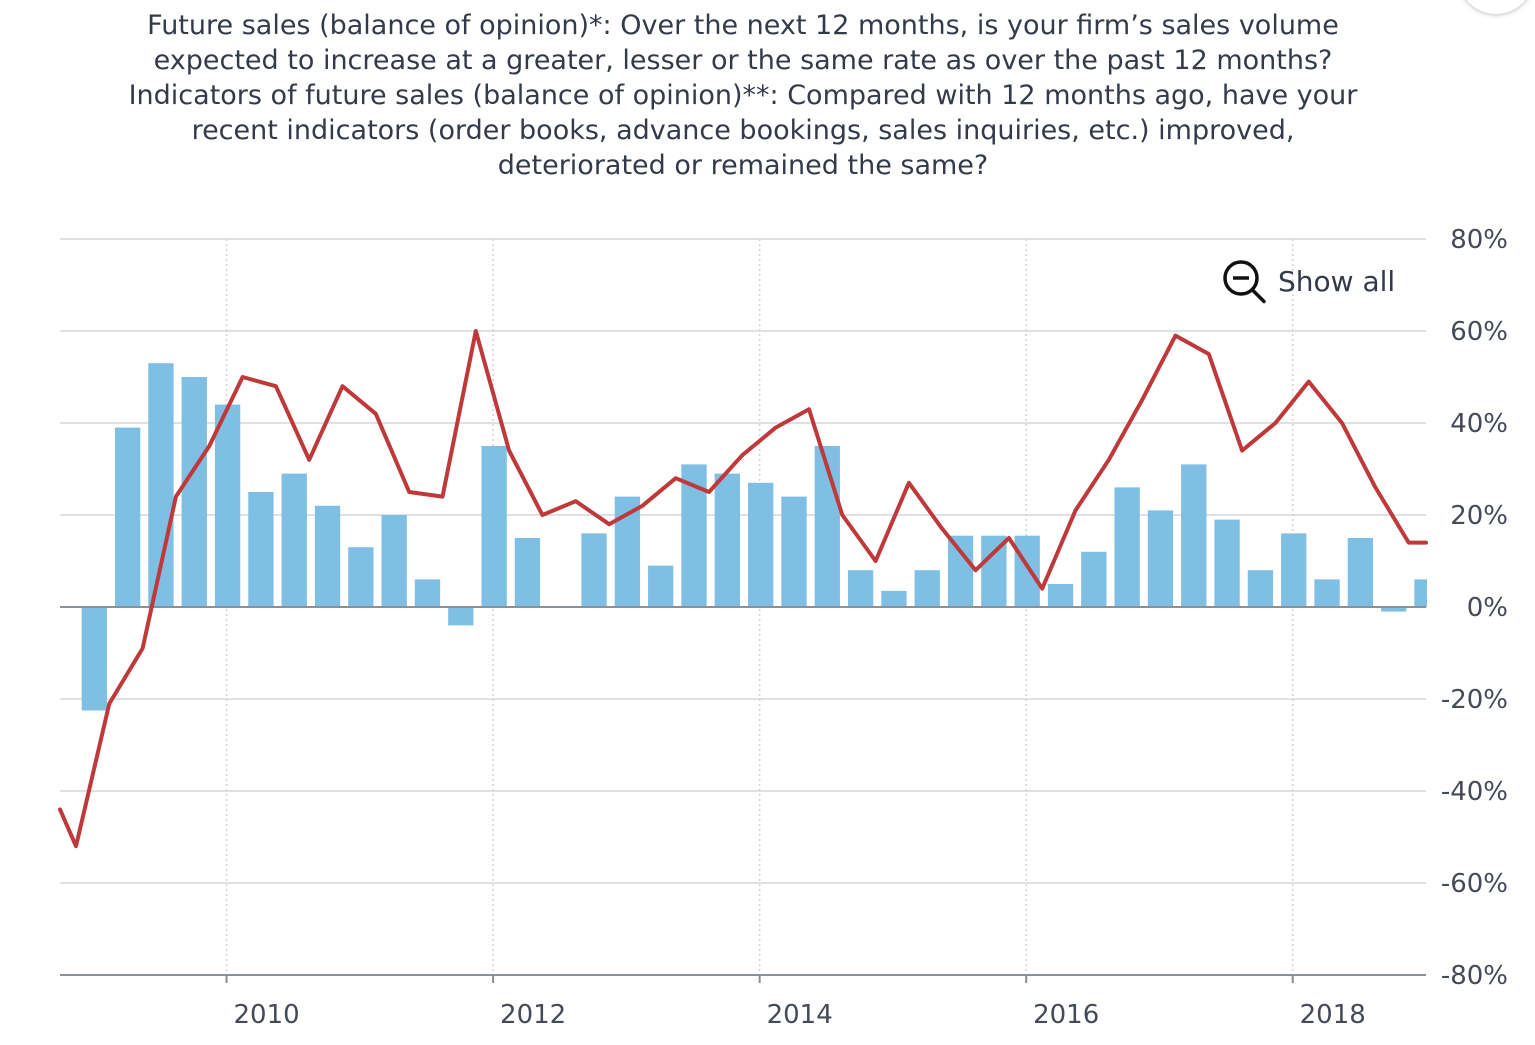 The height and width of the screenshot is (1045, 1535). What do you see at coordinates (1479, 516) in the screenshot?
I see `y-tick-label: 20%` at bounding box center [1479, 516].